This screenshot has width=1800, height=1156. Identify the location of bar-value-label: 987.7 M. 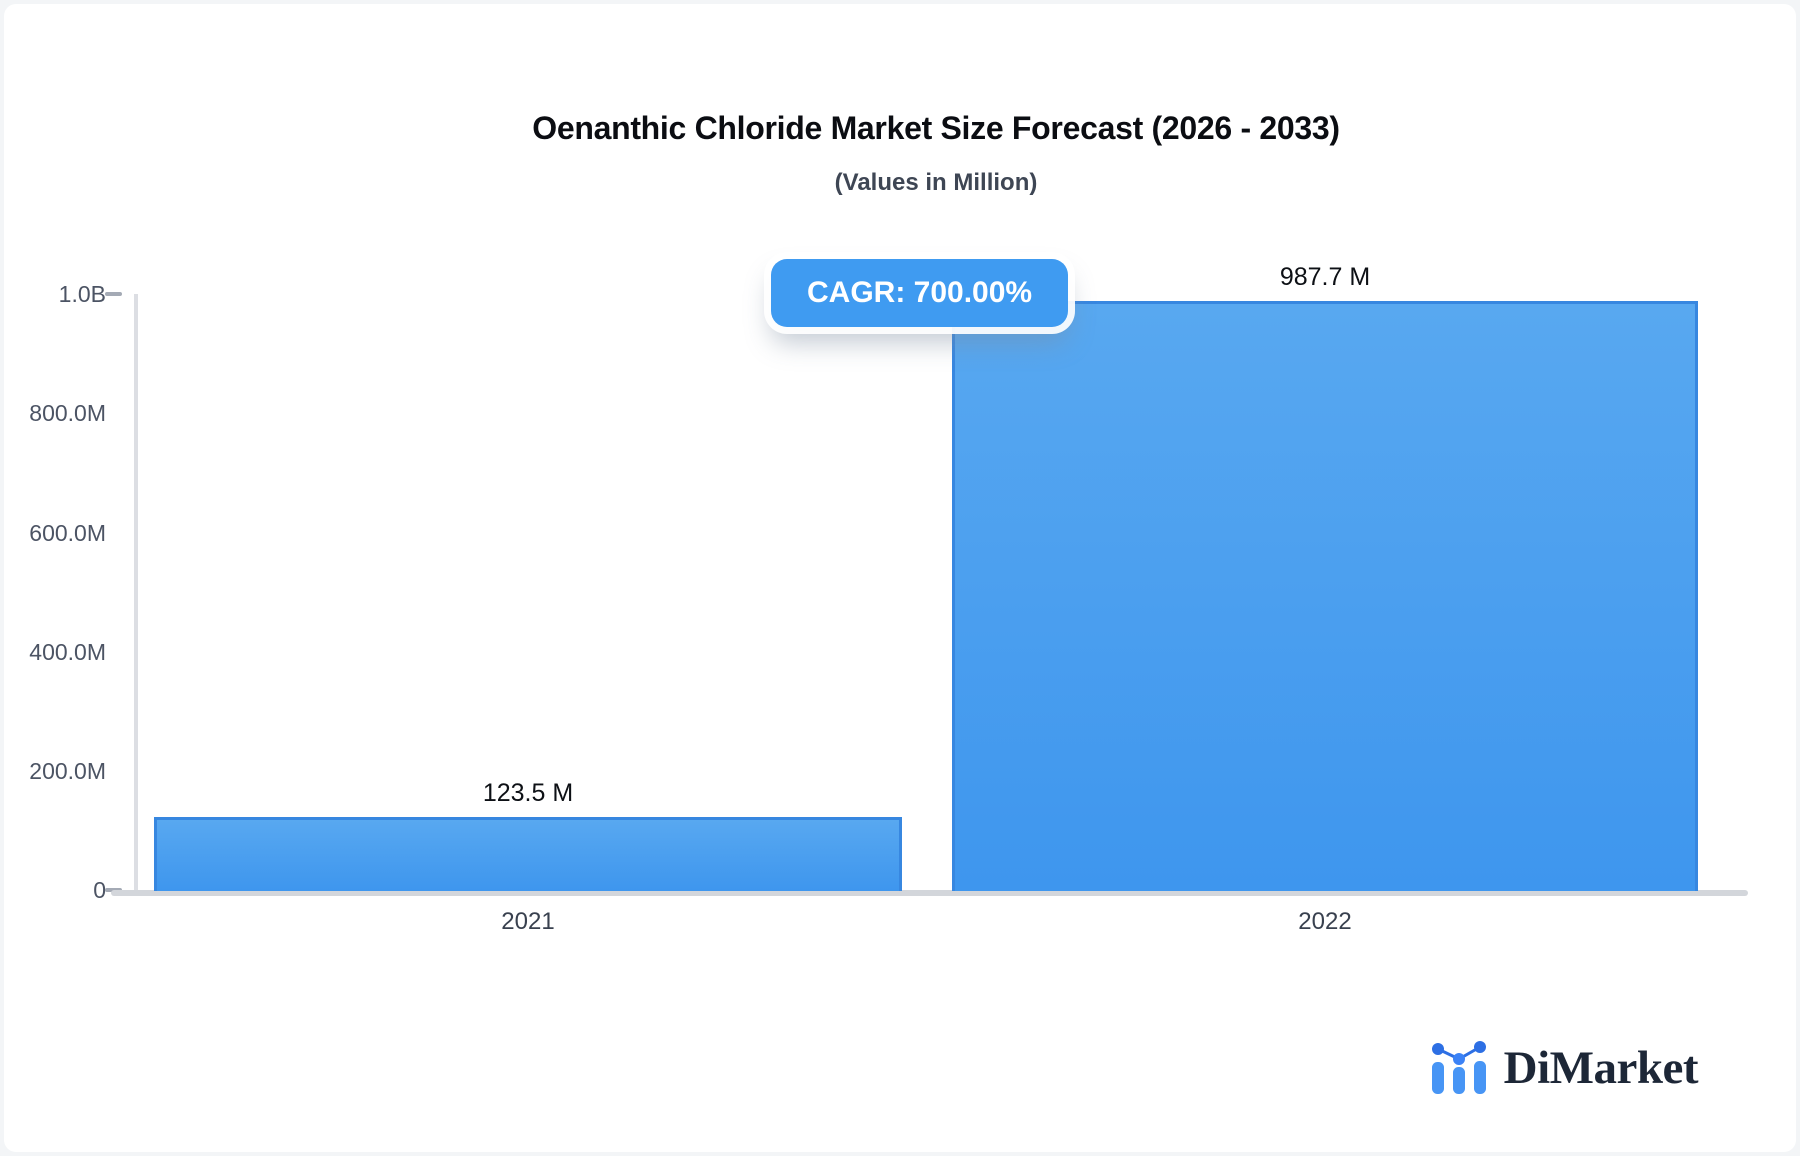
(1325, 277).